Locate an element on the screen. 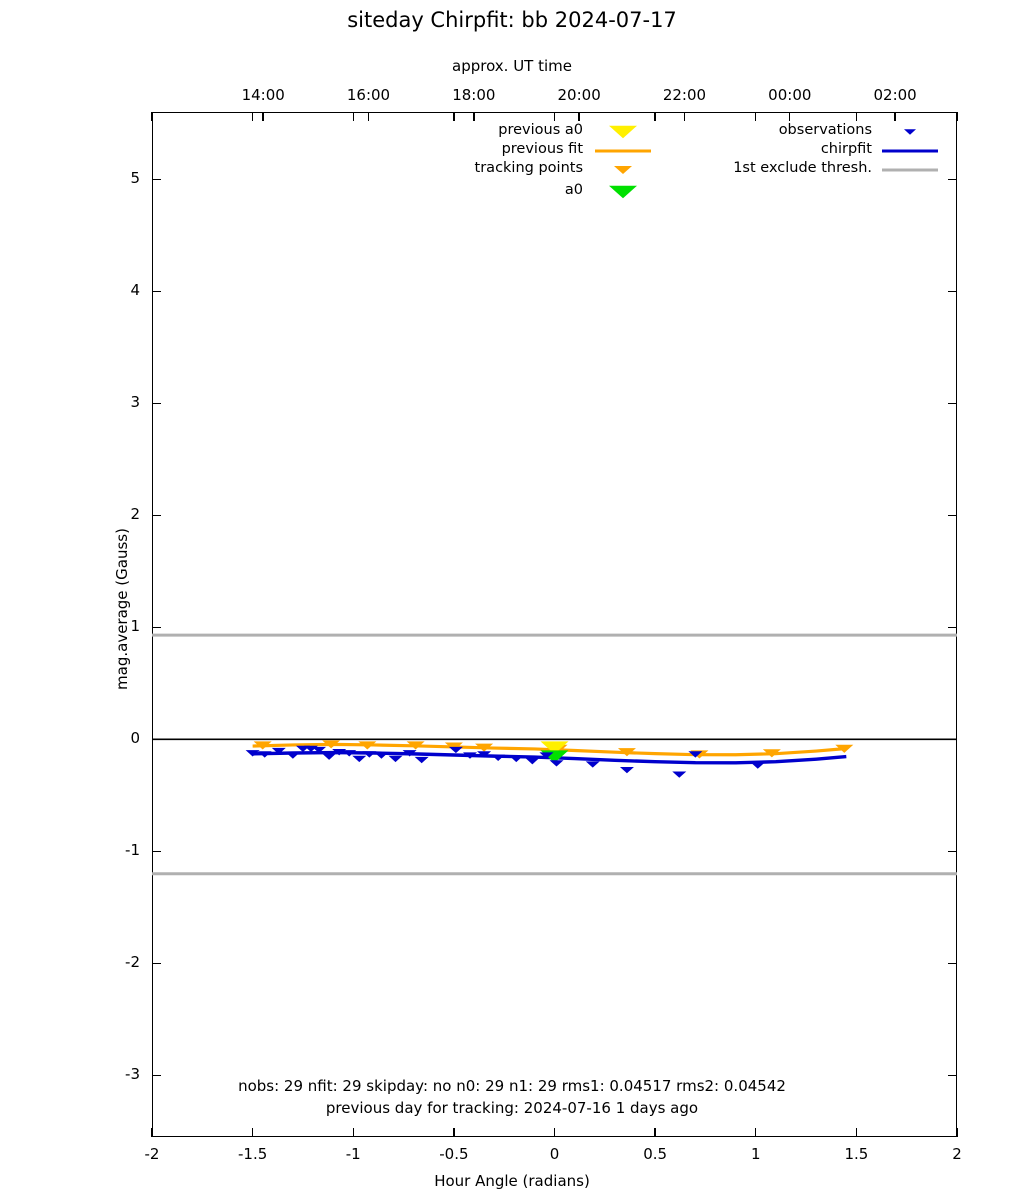 The height and width of the screenshot is (1200, 1024). legend-label-left-0: previous a0 is located at coordinates (540, 130).